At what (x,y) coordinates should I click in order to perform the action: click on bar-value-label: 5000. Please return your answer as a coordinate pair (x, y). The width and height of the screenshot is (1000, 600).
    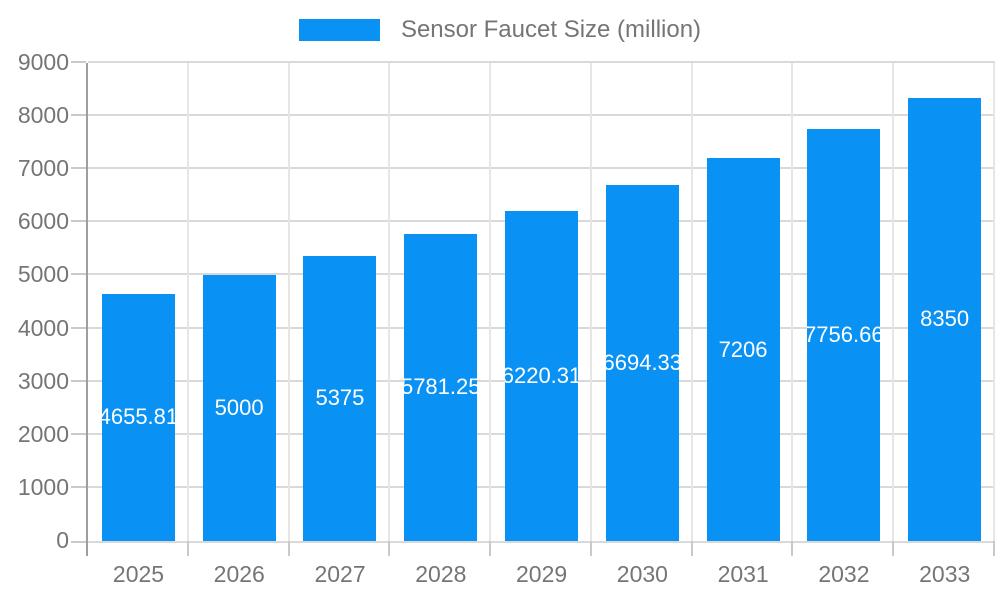
    Looking at the image, I should click on (239, 408).